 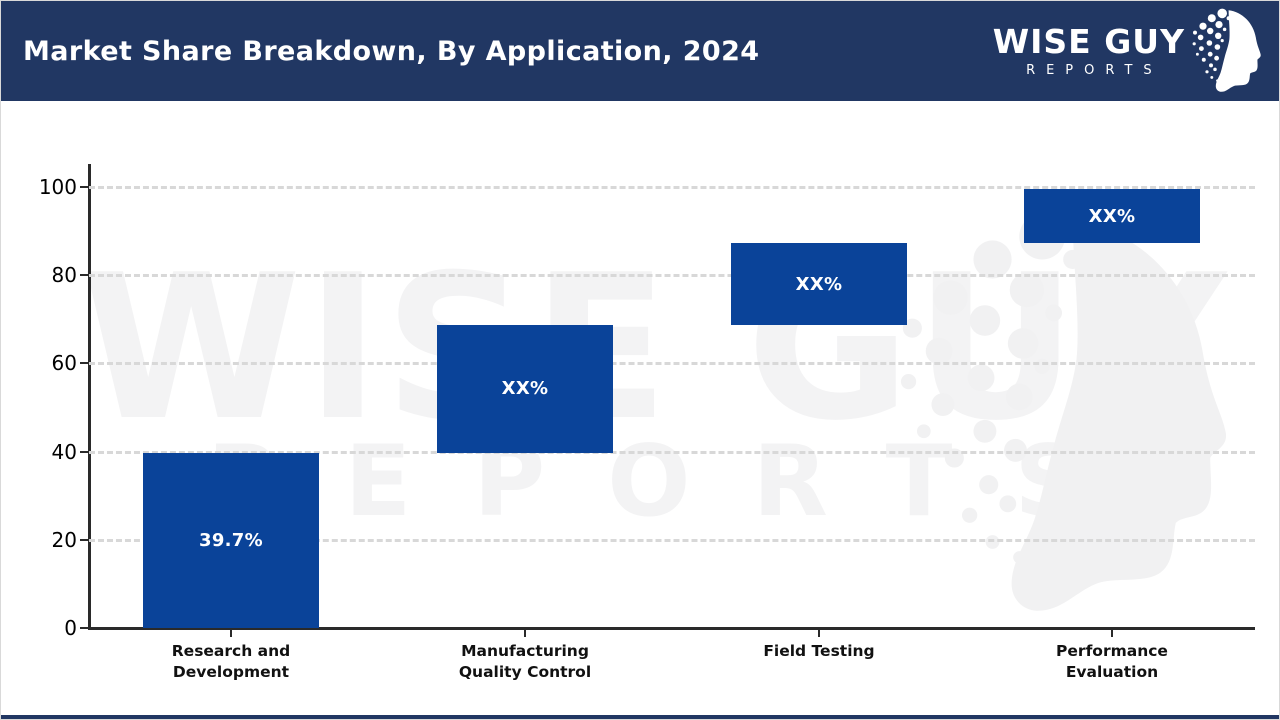 I want to click on y-tick-label-40: 40, so click(x=64, y=451).